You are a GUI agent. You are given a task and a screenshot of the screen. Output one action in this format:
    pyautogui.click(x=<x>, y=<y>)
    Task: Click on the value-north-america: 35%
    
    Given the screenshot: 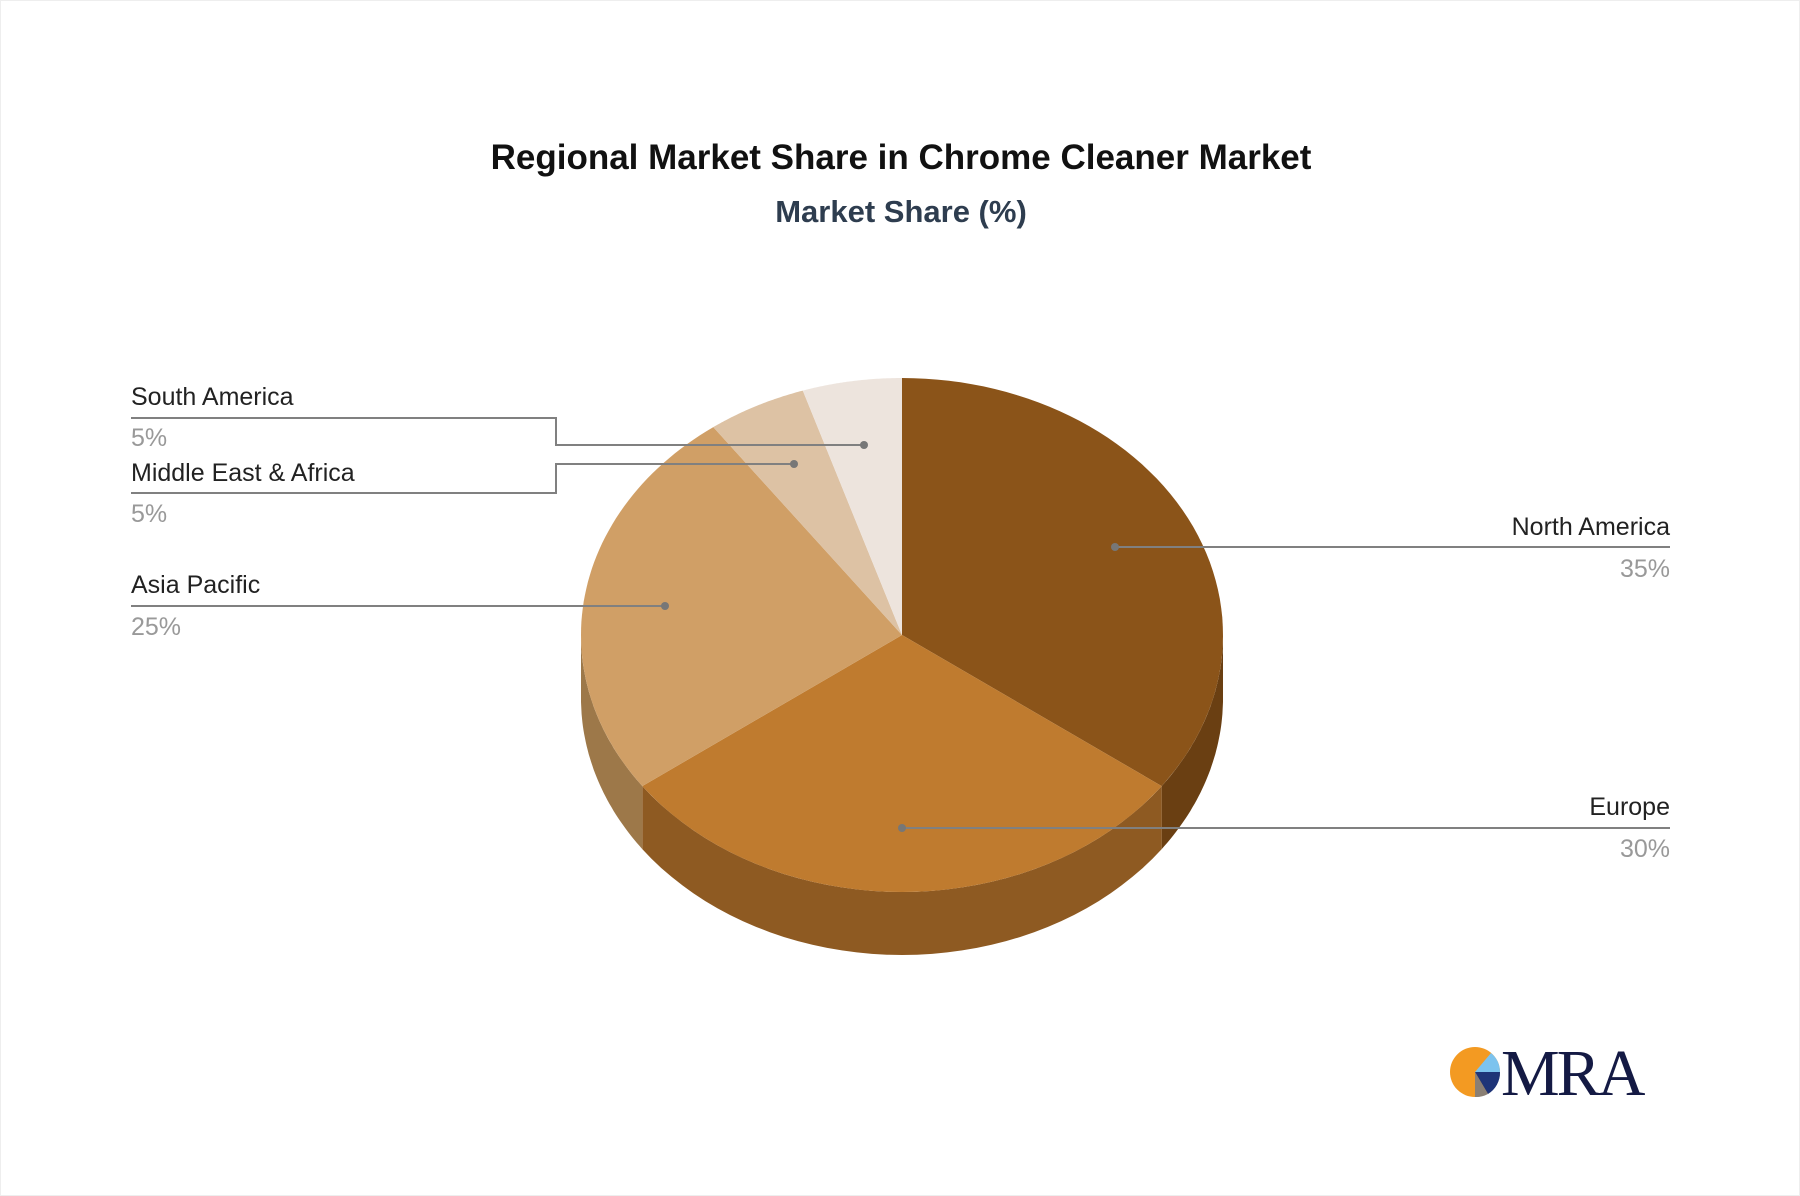 What is the action you would take?
    pyautogui.click(x=1645, y=569)
    